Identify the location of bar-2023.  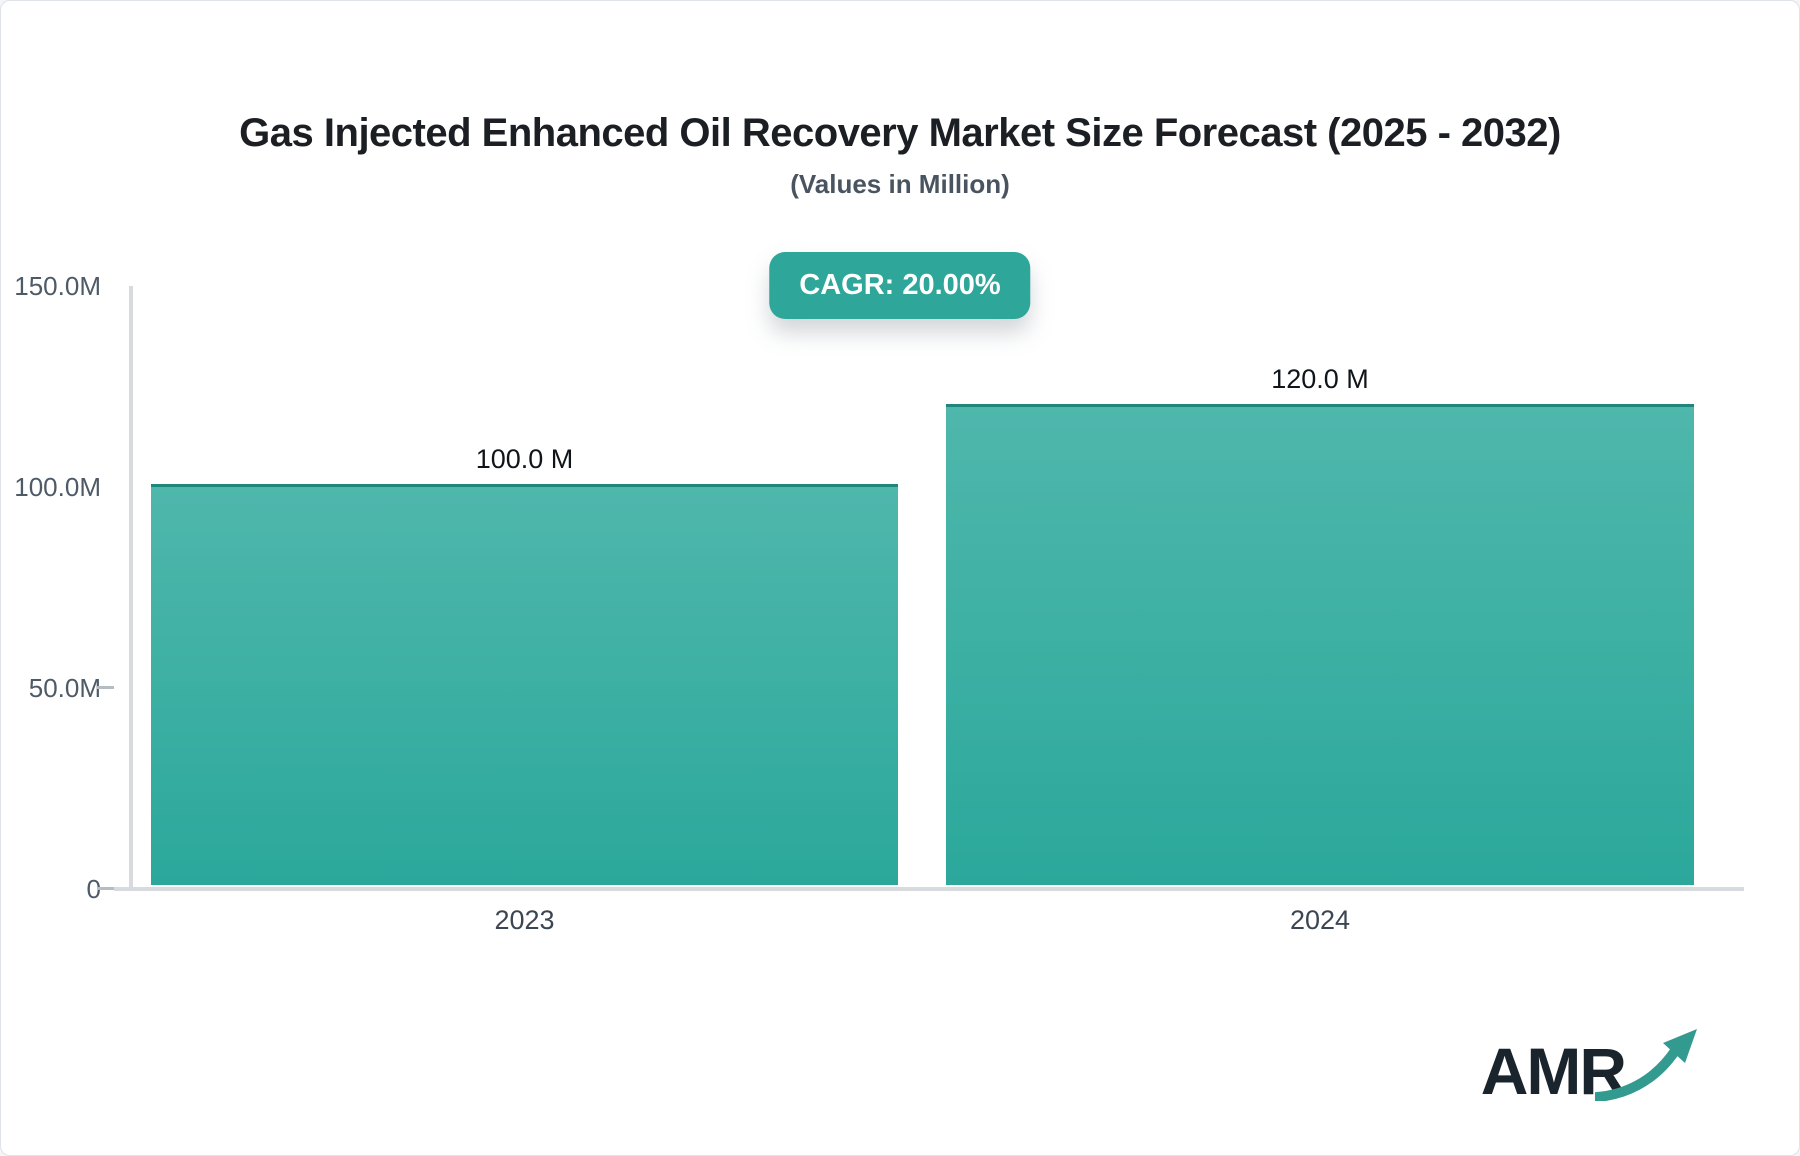
(524, 684).